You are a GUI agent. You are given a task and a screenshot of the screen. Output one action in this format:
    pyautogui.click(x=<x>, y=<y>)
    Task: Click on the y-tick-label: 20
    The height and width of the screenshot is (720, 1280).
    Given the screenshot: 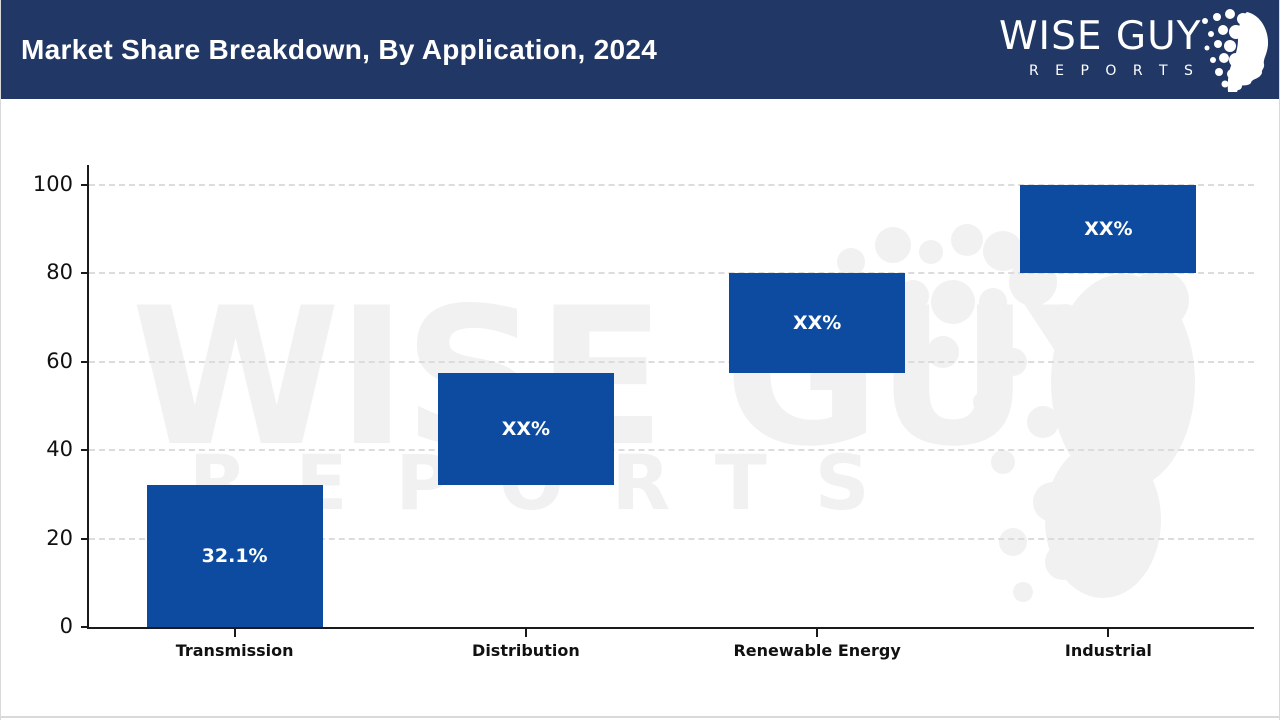 What is the action you would take?
    pyautogui.click(x=59, y=537)
    